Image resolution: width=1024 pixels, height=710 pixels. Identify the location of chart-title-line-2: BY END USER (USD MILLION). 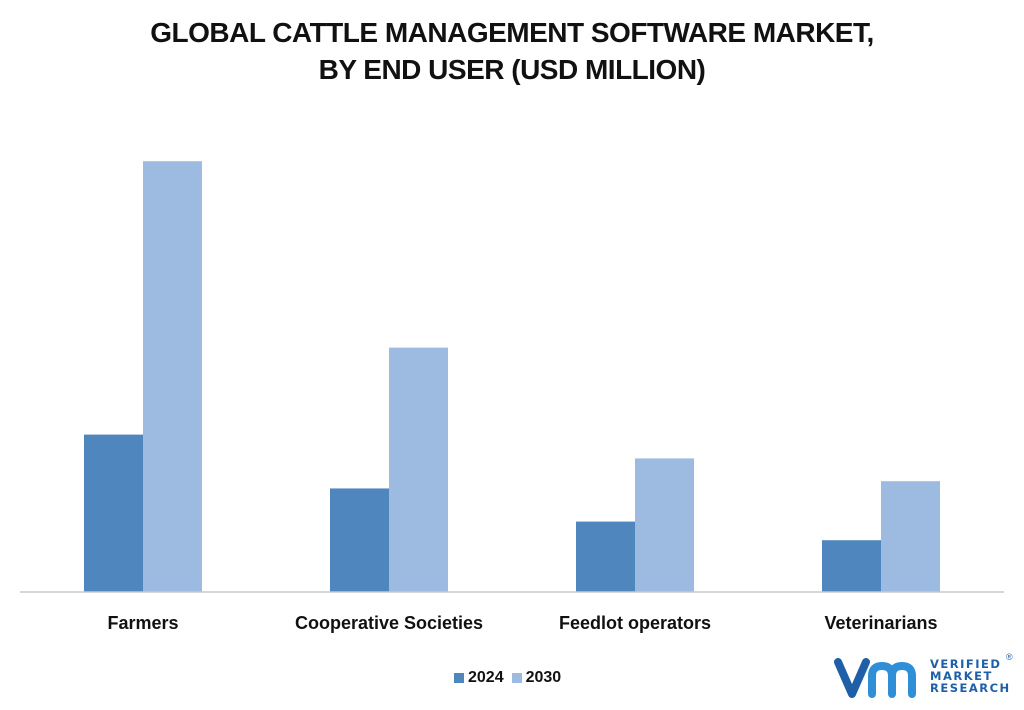
(512, 69).